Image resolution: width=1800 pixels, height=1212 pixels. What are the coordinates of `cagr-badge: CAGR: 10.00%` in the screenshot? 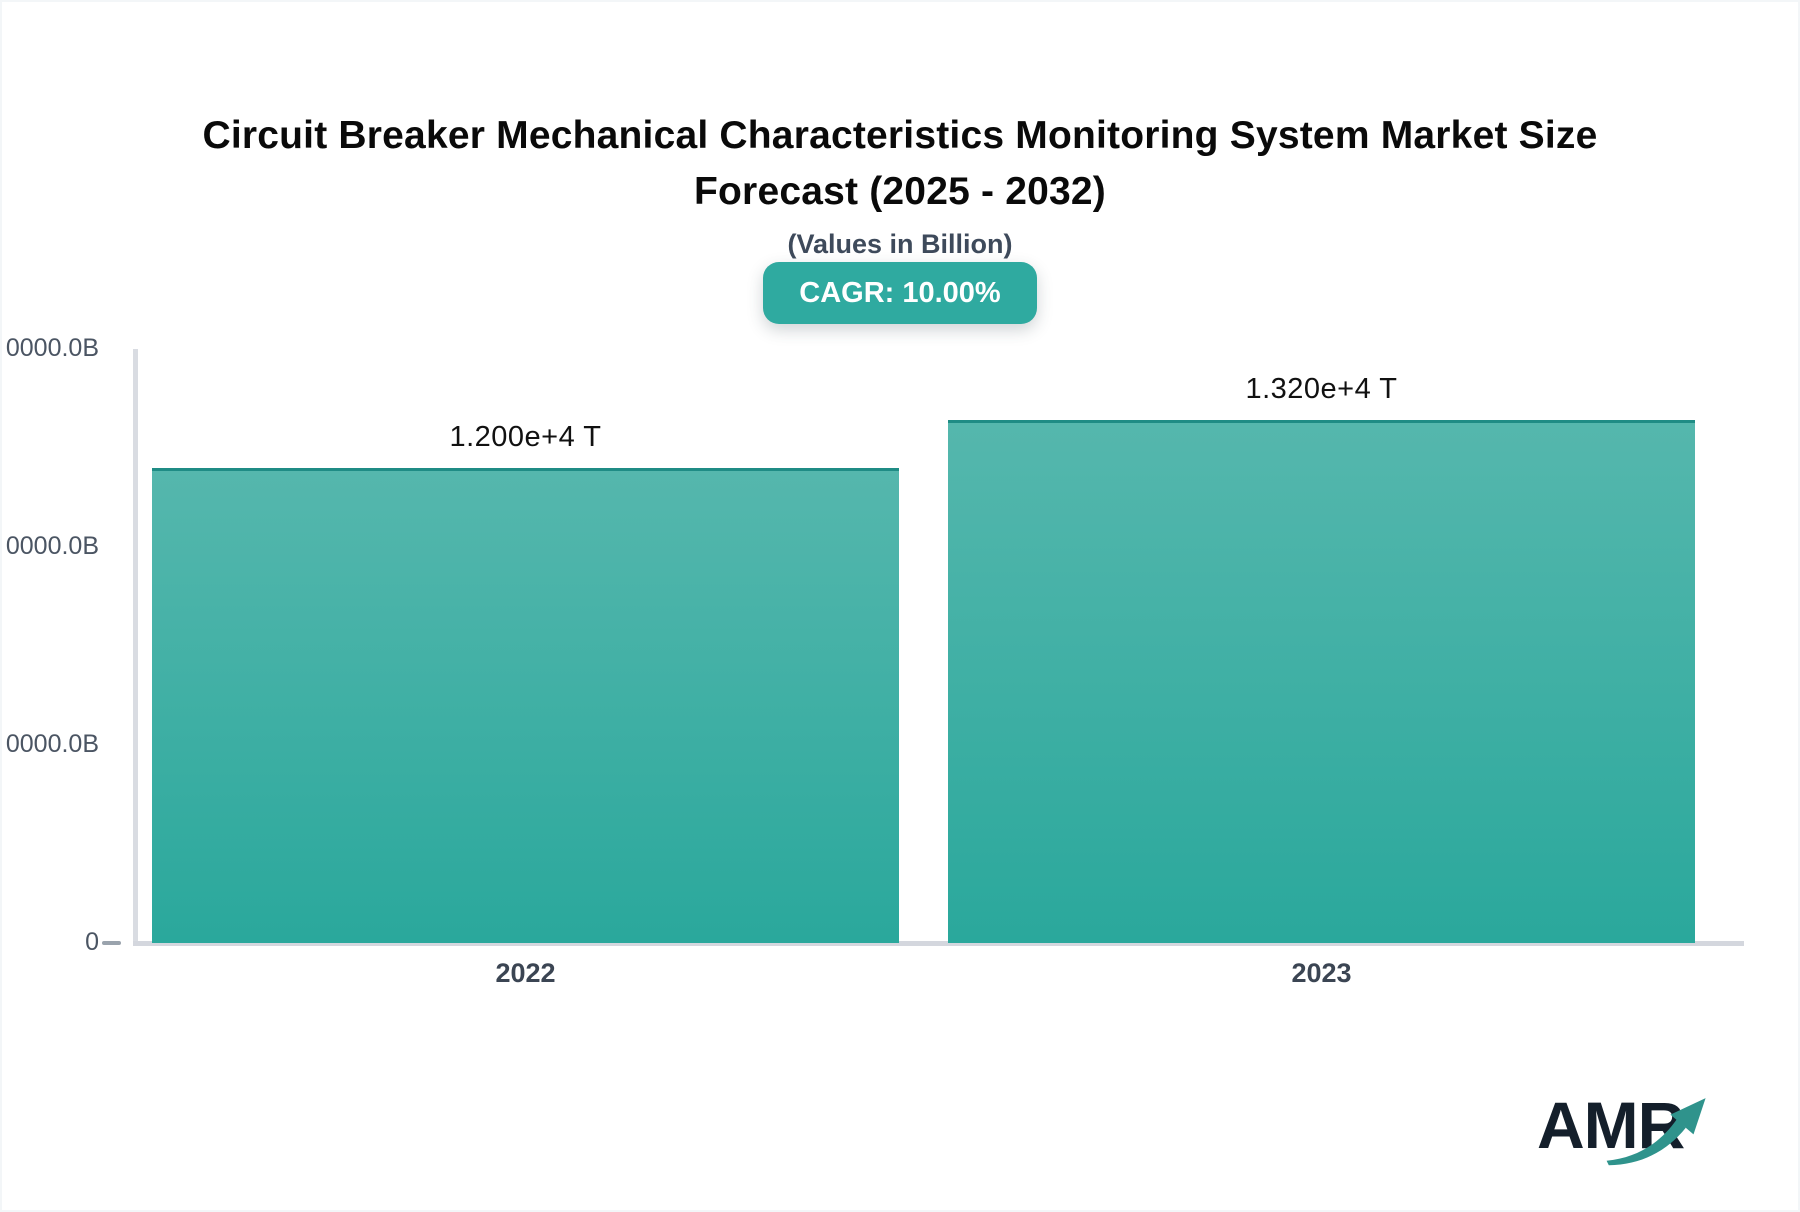 It's located at (900, 293).